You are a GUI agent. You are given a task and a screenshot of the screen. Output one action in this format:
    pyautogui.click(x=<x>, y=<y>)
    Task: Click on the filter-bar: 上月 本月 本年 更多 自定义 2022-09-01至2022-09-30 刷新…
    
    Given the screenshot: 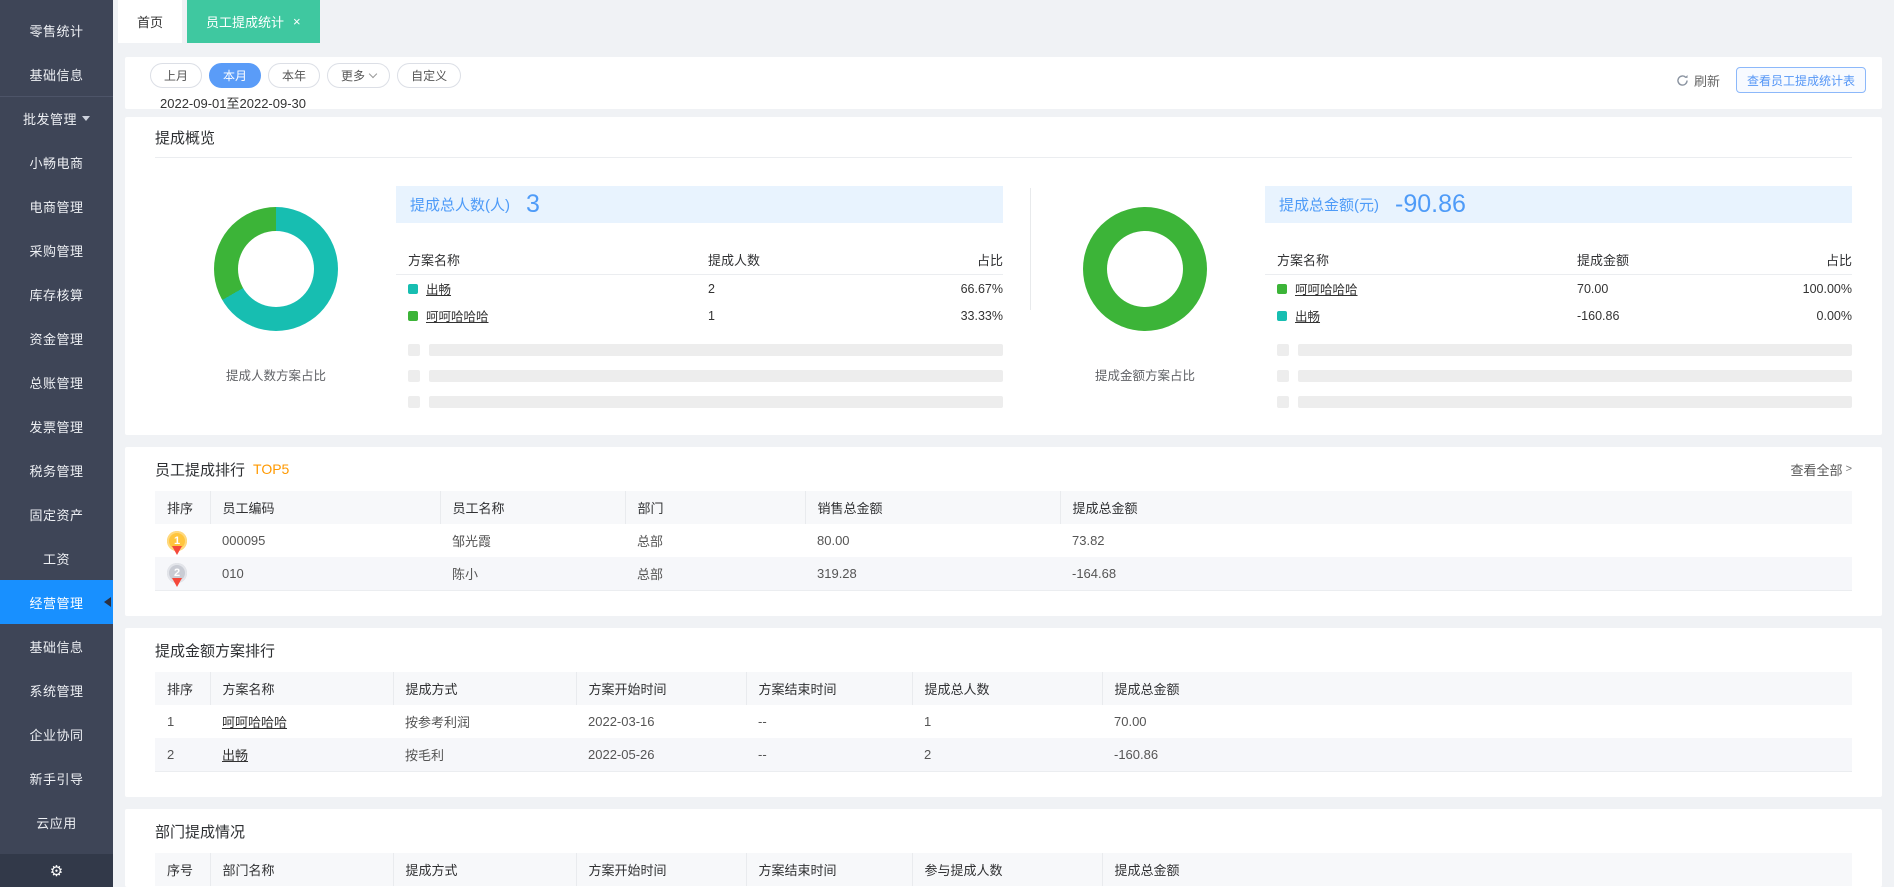 What is the action you would take?
    pyautogui.click(x=1003, y=84)
    